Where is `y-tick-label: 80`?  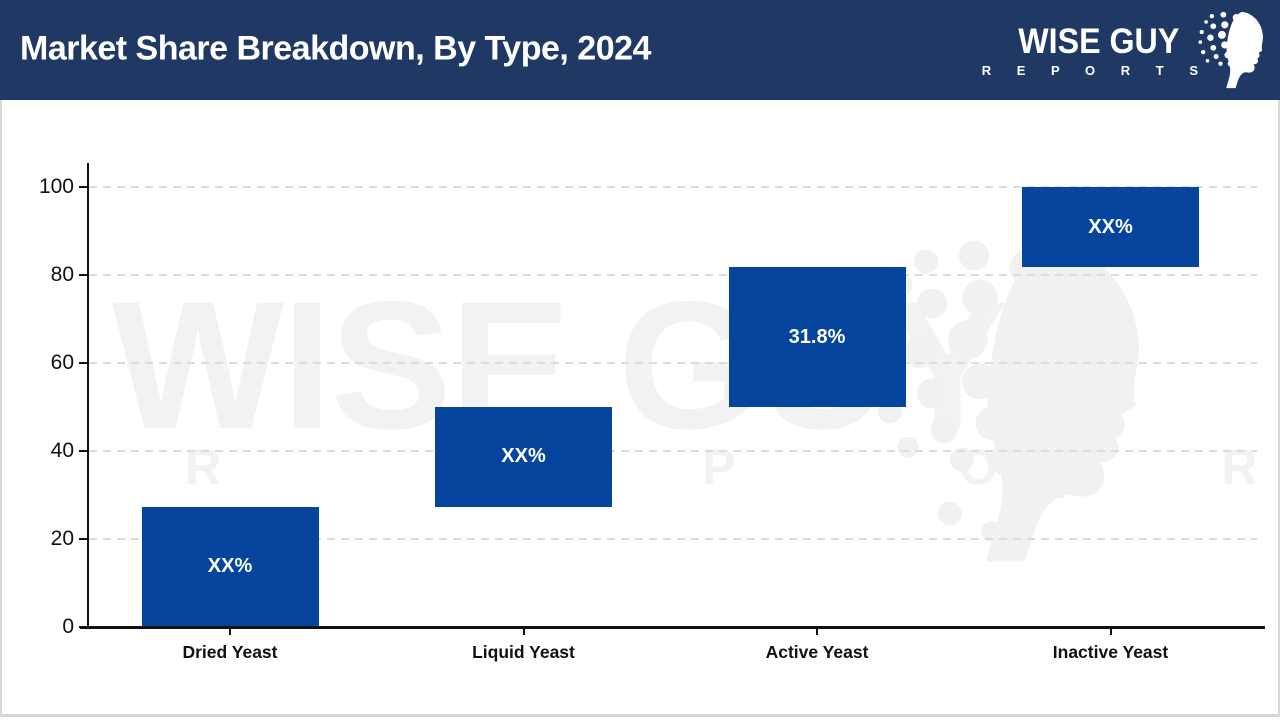
y-tick-label: 80 is located at coordinates (62, 274).